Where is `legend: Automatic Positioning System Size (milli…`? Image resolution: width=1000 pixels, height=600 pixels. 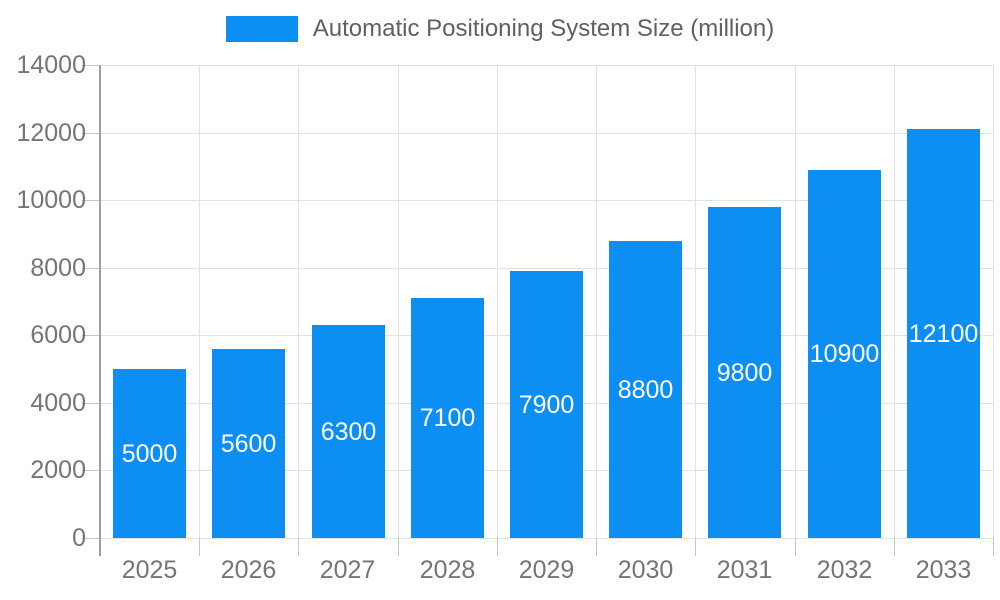 legend: Automatic Positioning System Size (milli… is located at coordinates (500, 29).